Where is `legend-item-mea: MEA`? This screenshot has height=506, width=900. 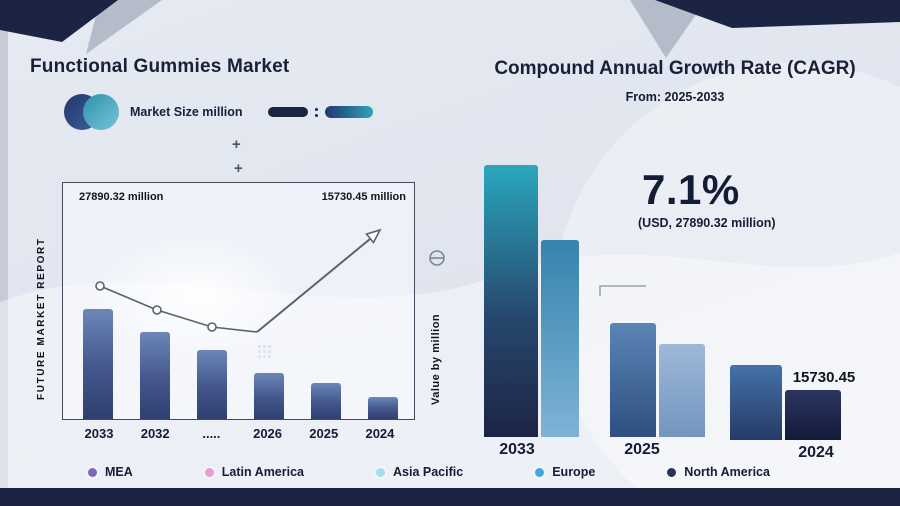 legend-item-mea: MEA is located at coordinates (110, 472).